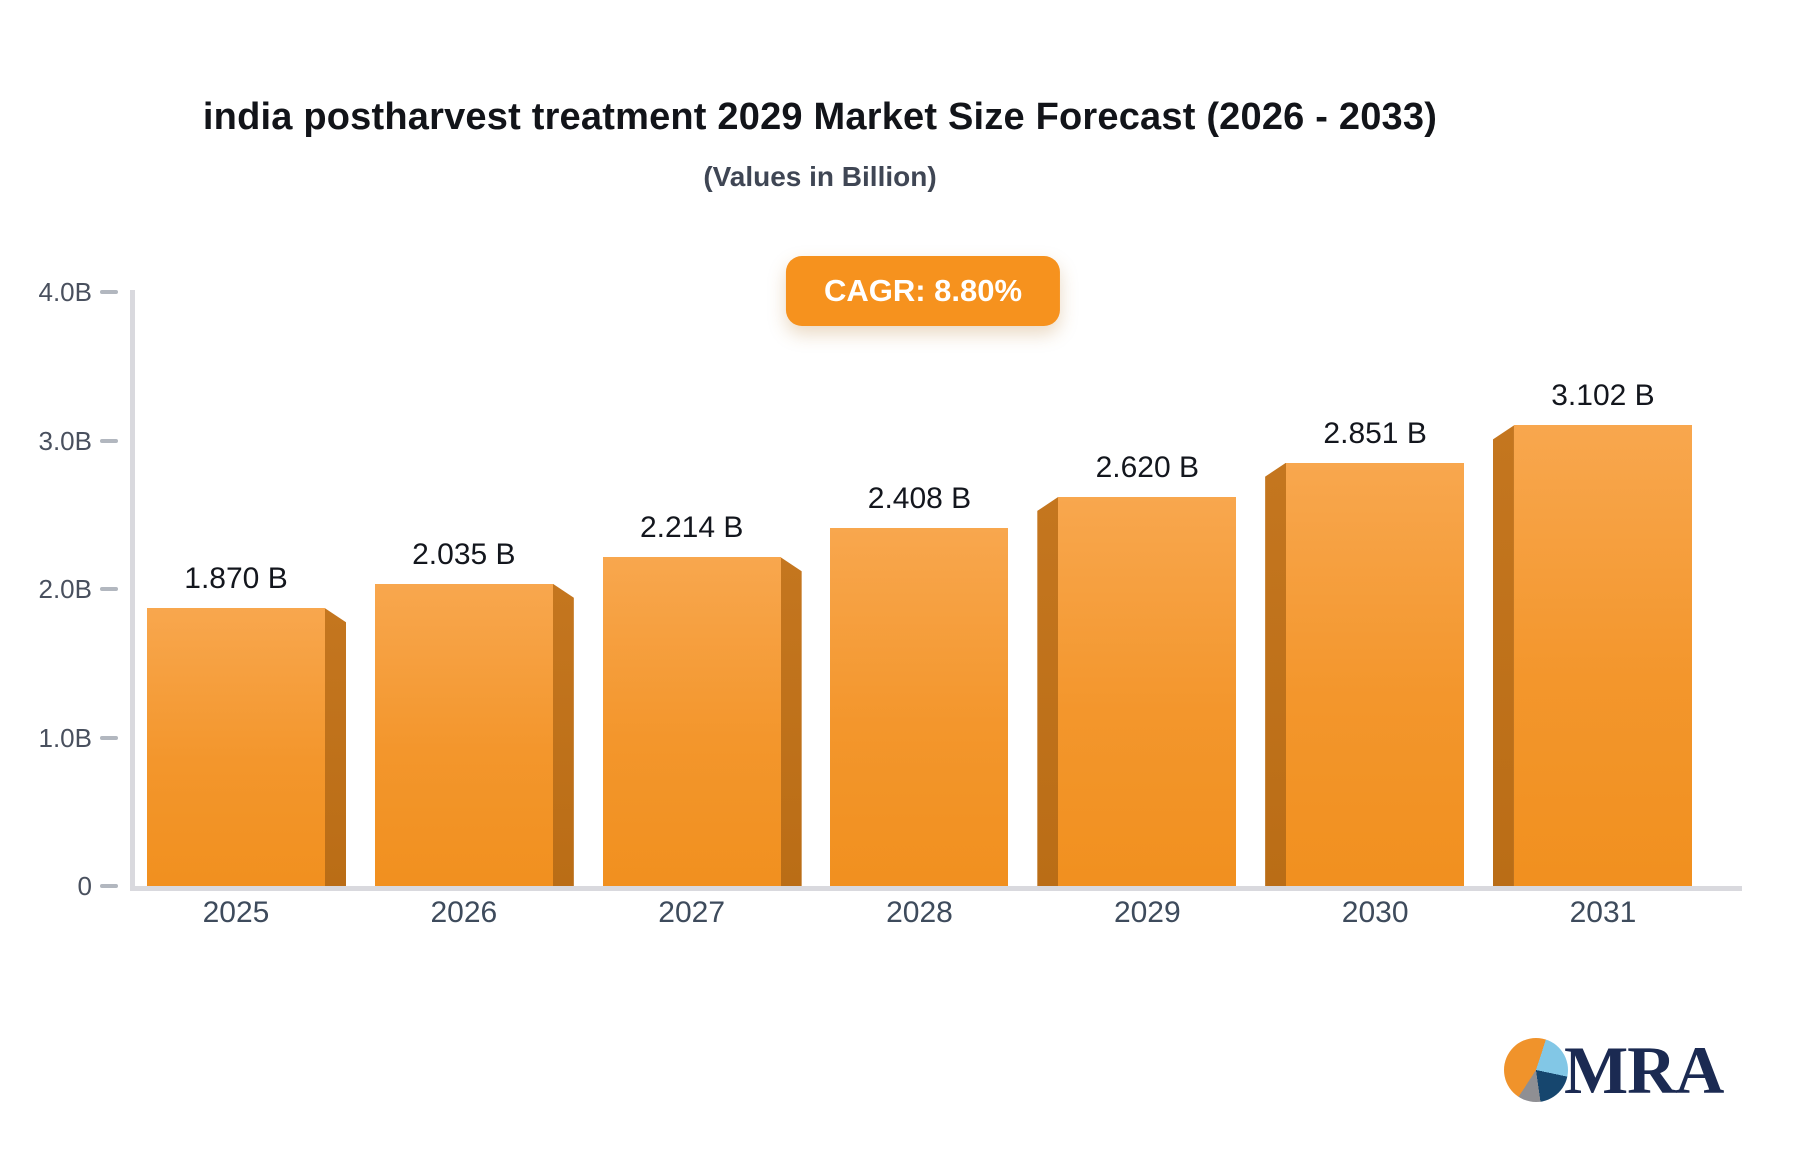 Image resolution: width=1800 pixels, height=1156 pixels. What do you see at coordinates (464, 554) in the screenshot?
I see `bar-value-label: 2.035 B` at bounding box center [464, 554].